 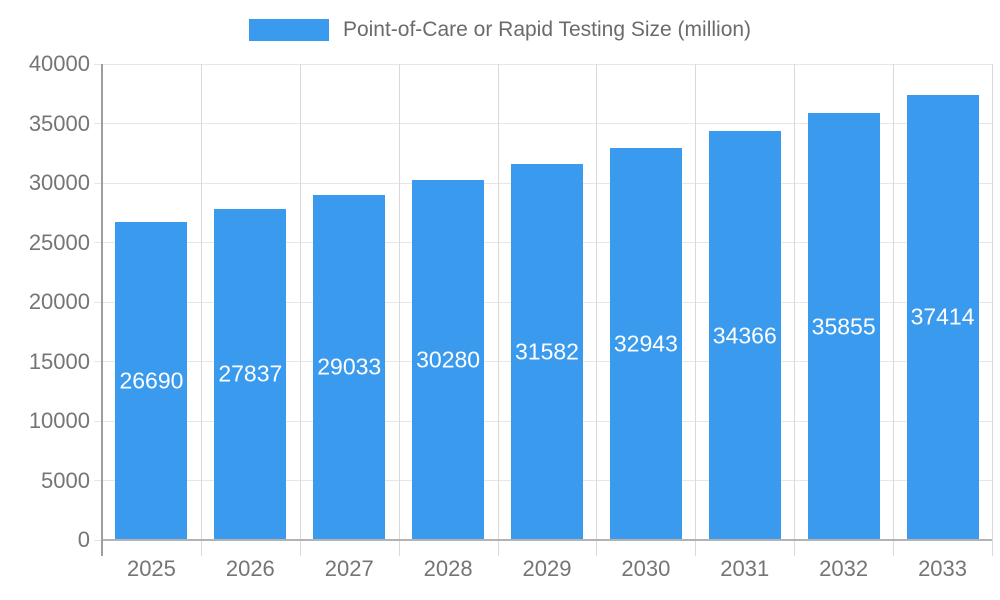 What do you see at coordinates (844, 568) in the screenshot?
I see `x-axis-tick-label: 2032` at bounding box center [844, 568].